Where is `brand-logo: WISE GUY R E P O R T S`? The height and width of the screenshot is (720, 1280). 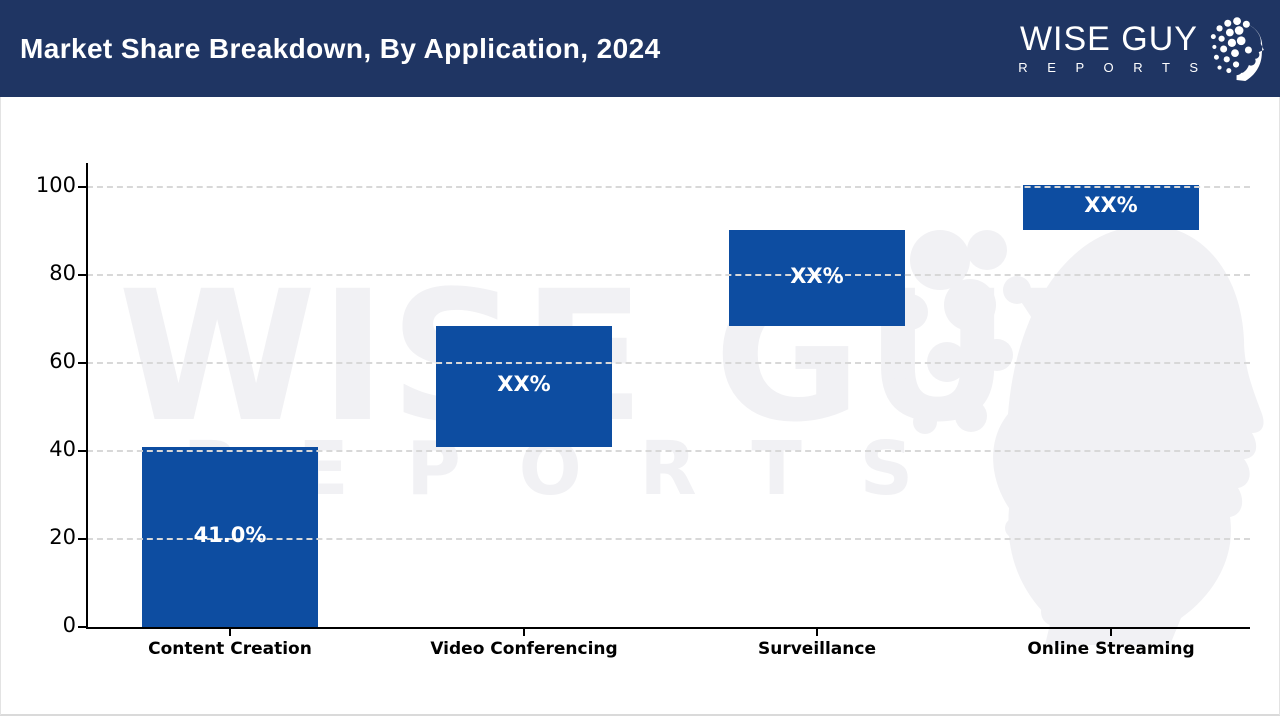 brand-logo: WISE GUY R E P O R T S is located at coordinates (1142, 49).